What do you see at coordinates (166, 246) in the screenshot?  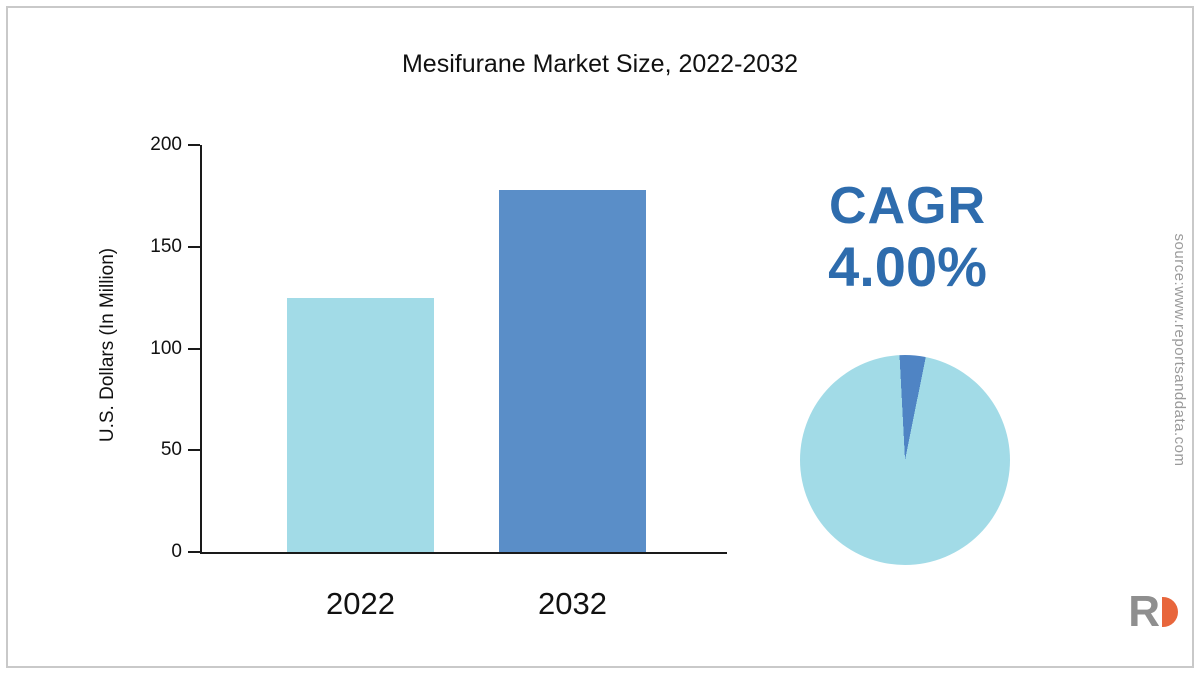 I see `y-tick-label: 150` at bounding box center [166, 246].